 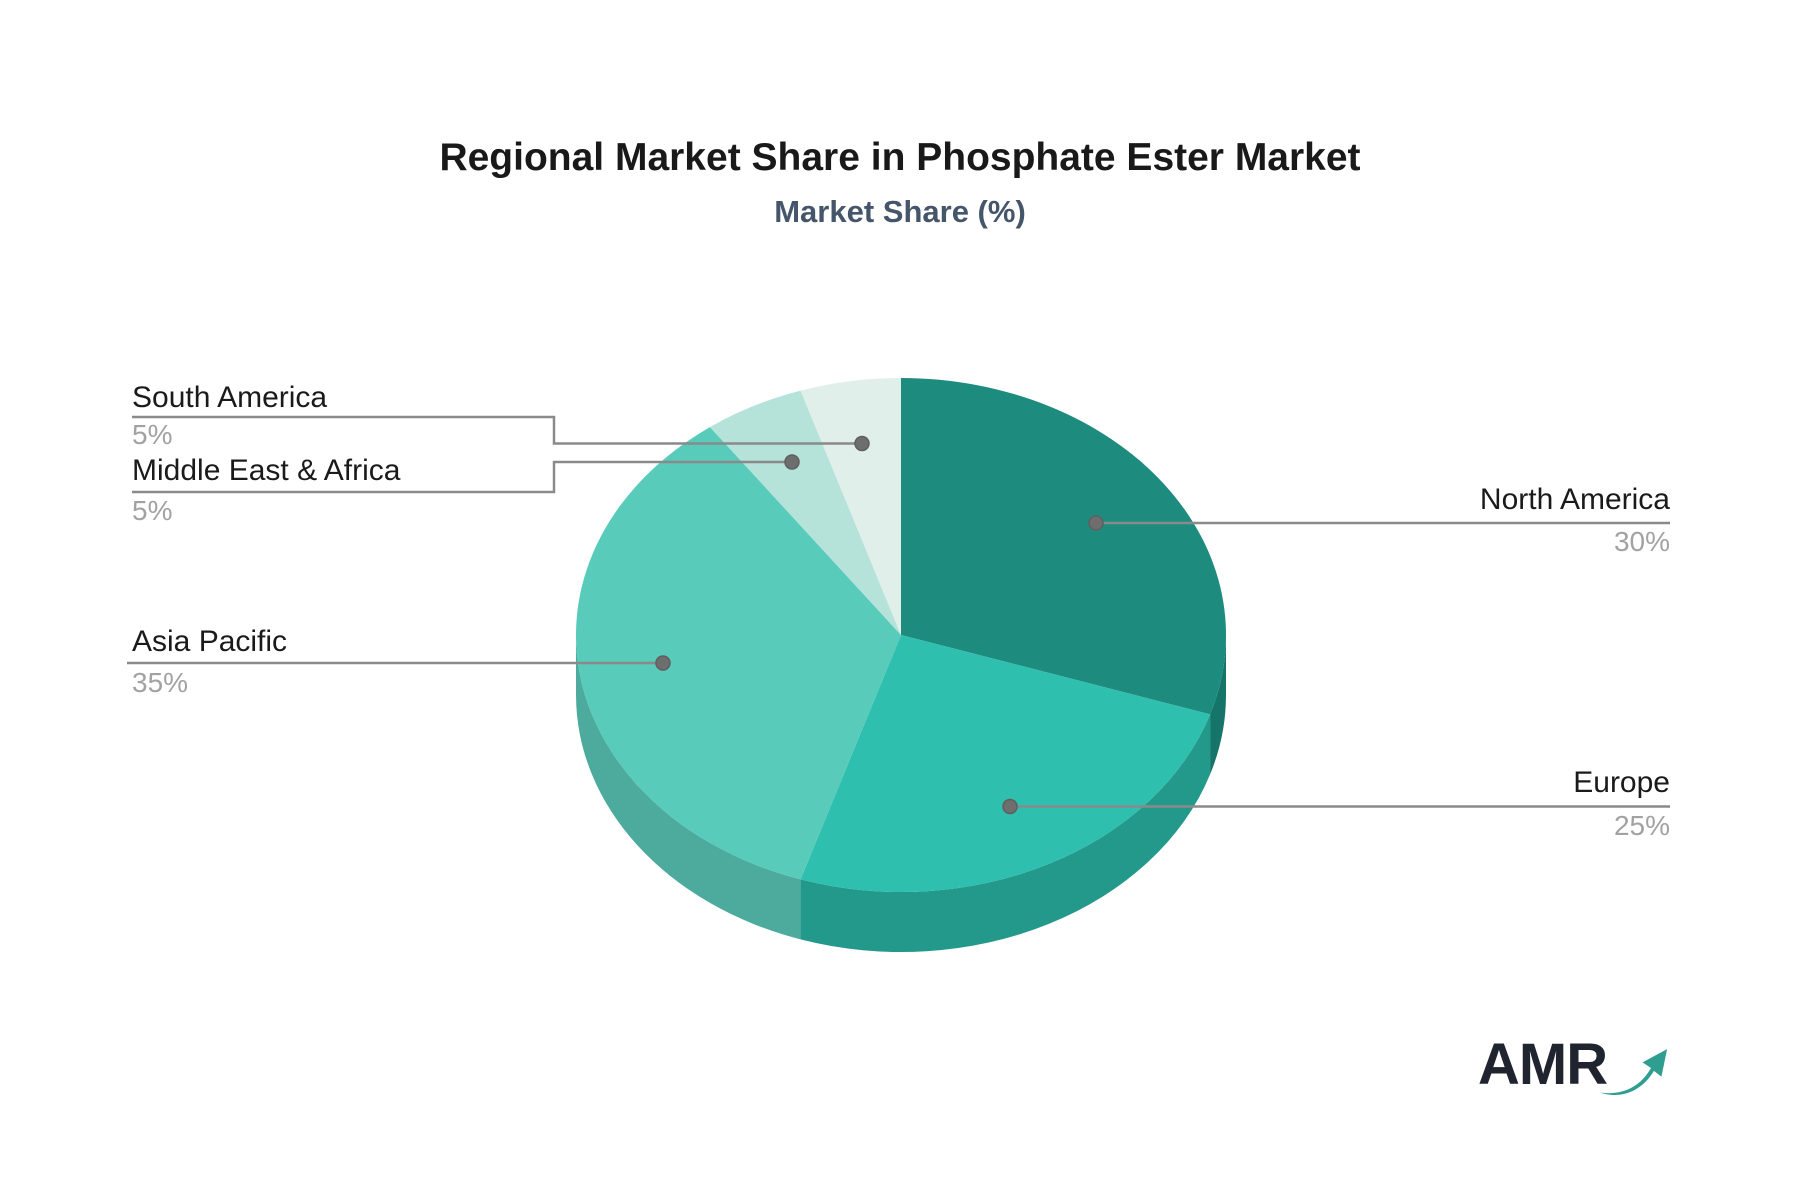 I want to click on dot-europe, so click(x=1010, y=806).